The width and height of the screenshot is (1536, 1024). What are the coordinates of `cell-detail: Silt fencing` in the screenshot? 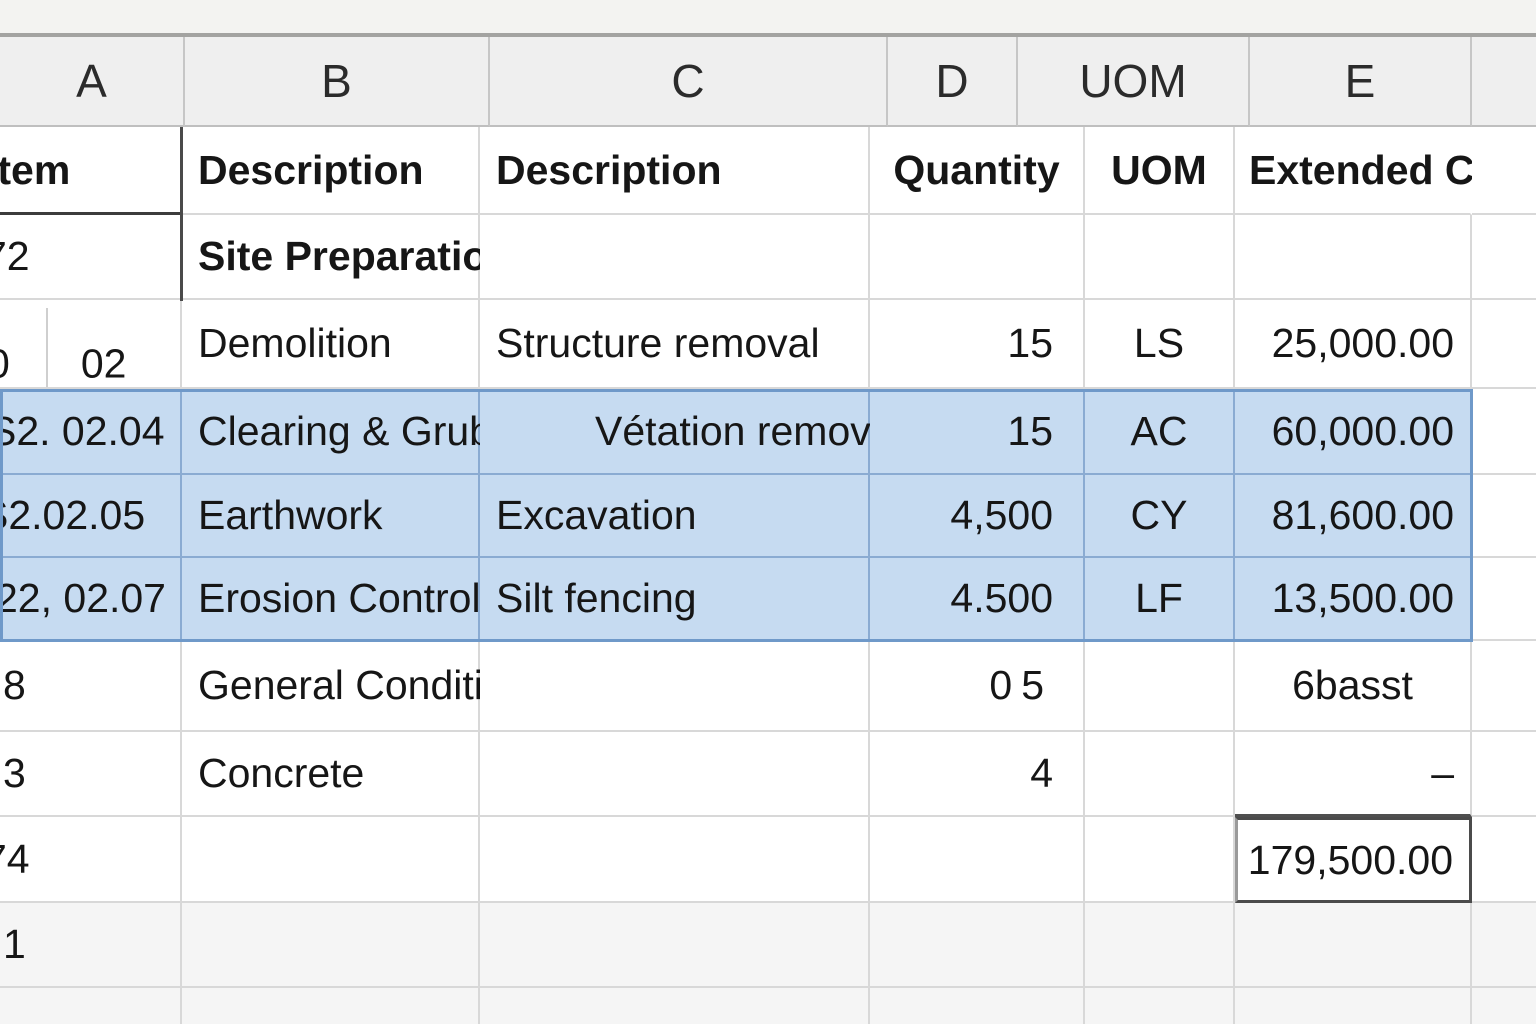 It's located at (675, 599).